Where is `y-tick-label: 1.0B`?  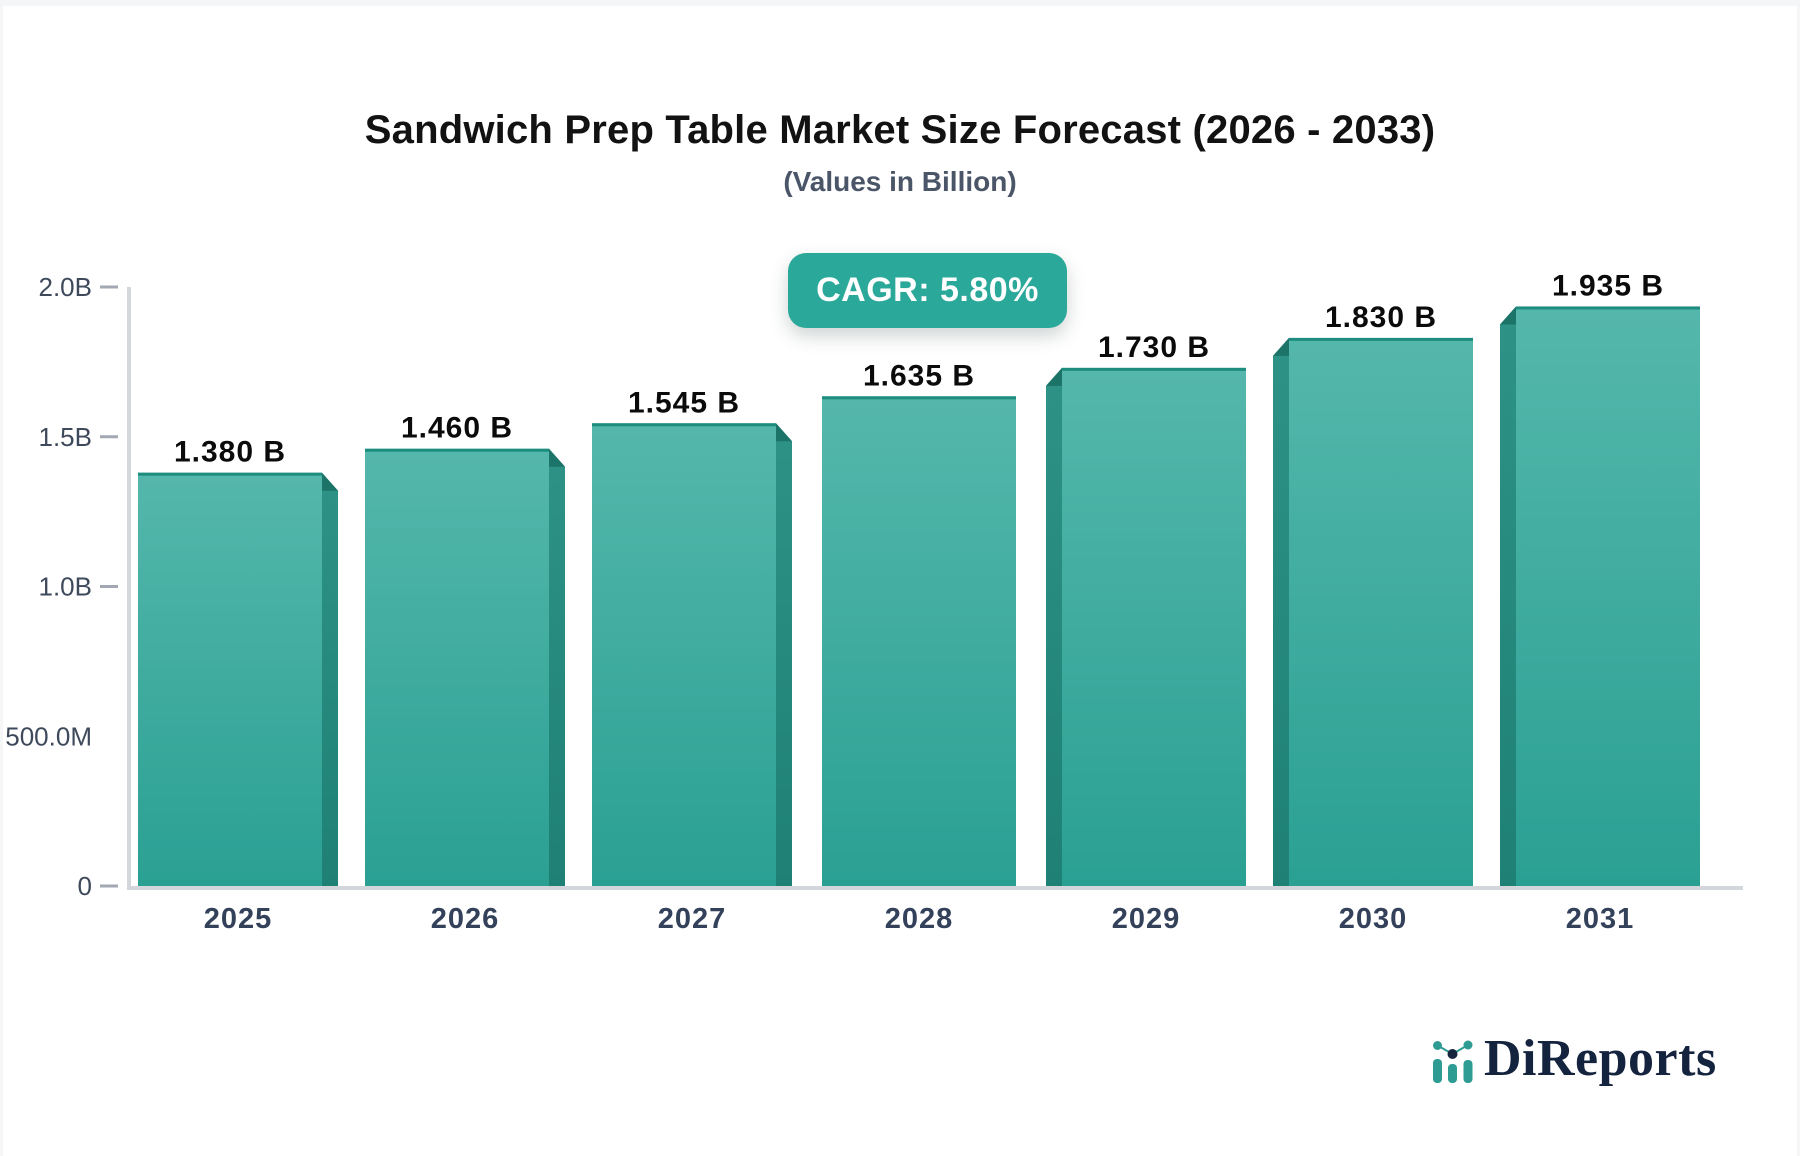
y-tick-label: 1.0B is located at coordinates (66, 587).